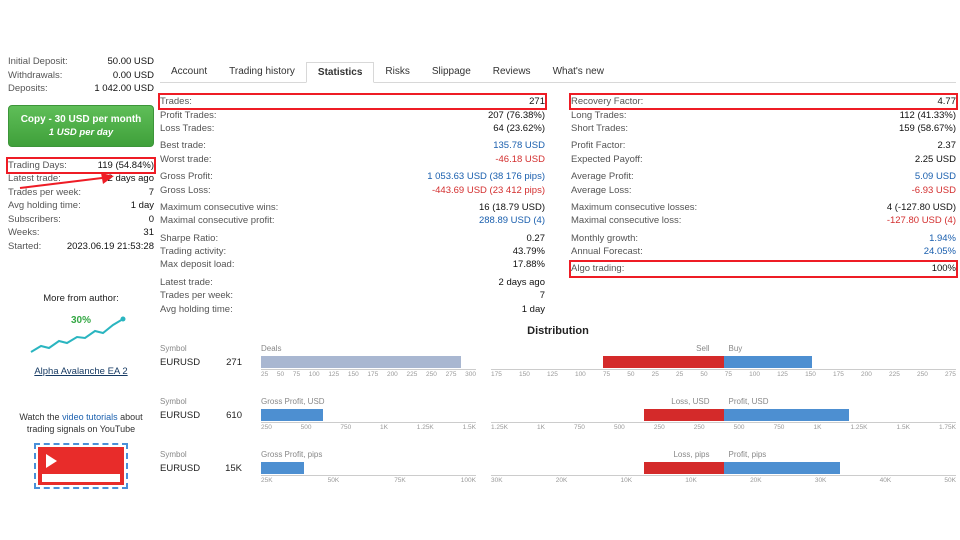  I want to click on stat-value: -443.69 USD (23 412 pips), so click(488, 190).